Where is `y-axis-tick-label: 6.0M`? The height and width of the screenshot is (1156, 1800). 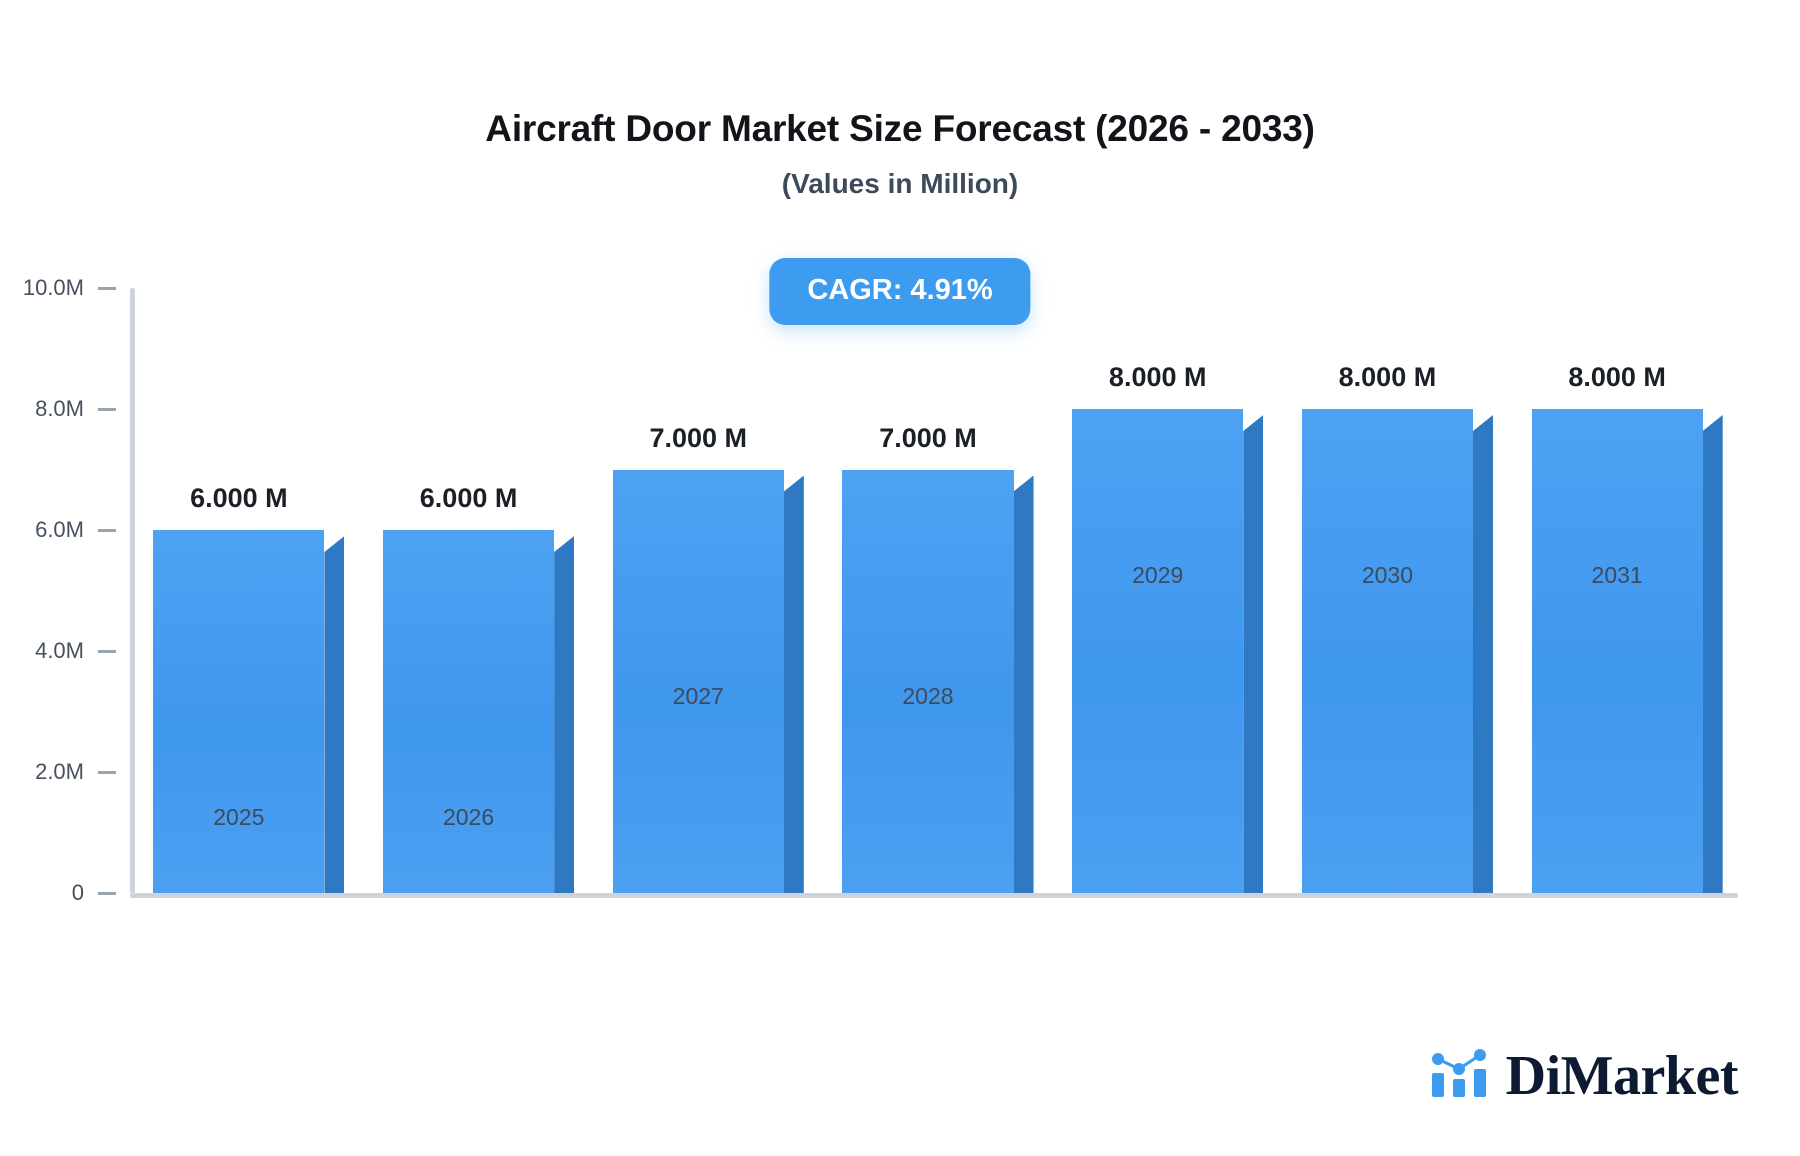 y-axis-tick-label: 6.0M is located at coordinates (59, 529).